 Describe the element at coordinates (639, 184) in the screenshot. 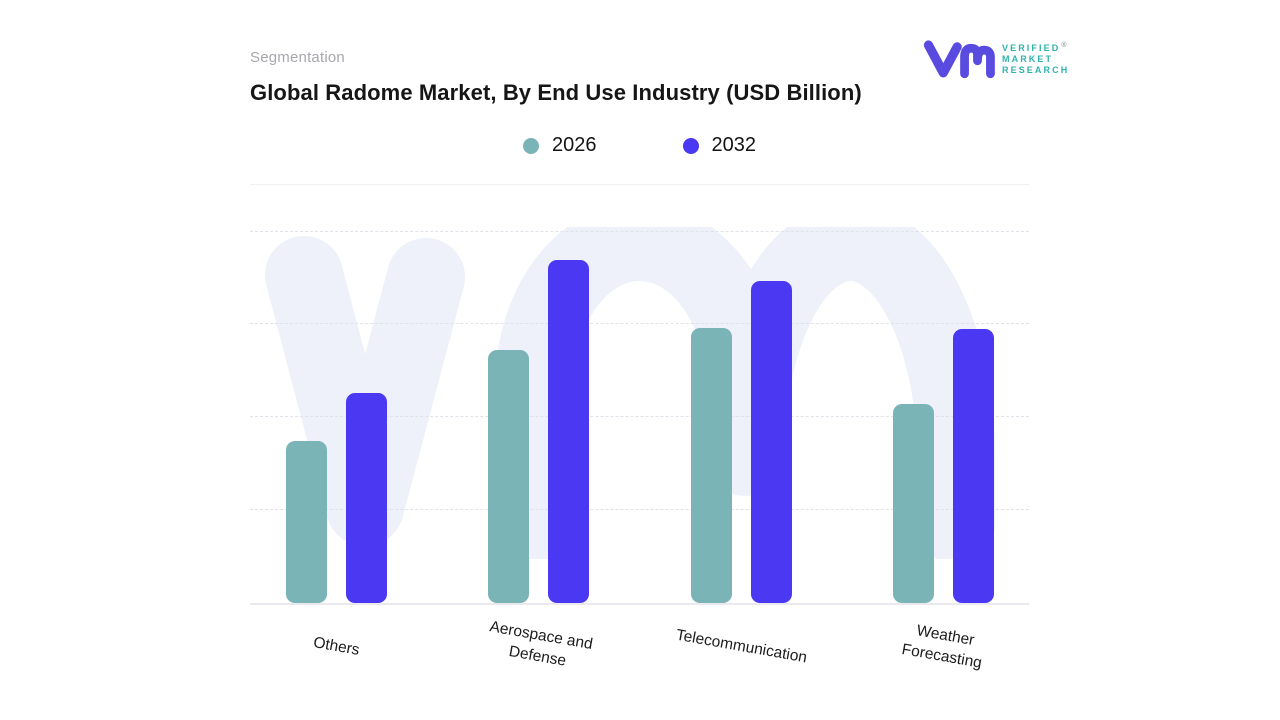

I see `header-divider` at that location.